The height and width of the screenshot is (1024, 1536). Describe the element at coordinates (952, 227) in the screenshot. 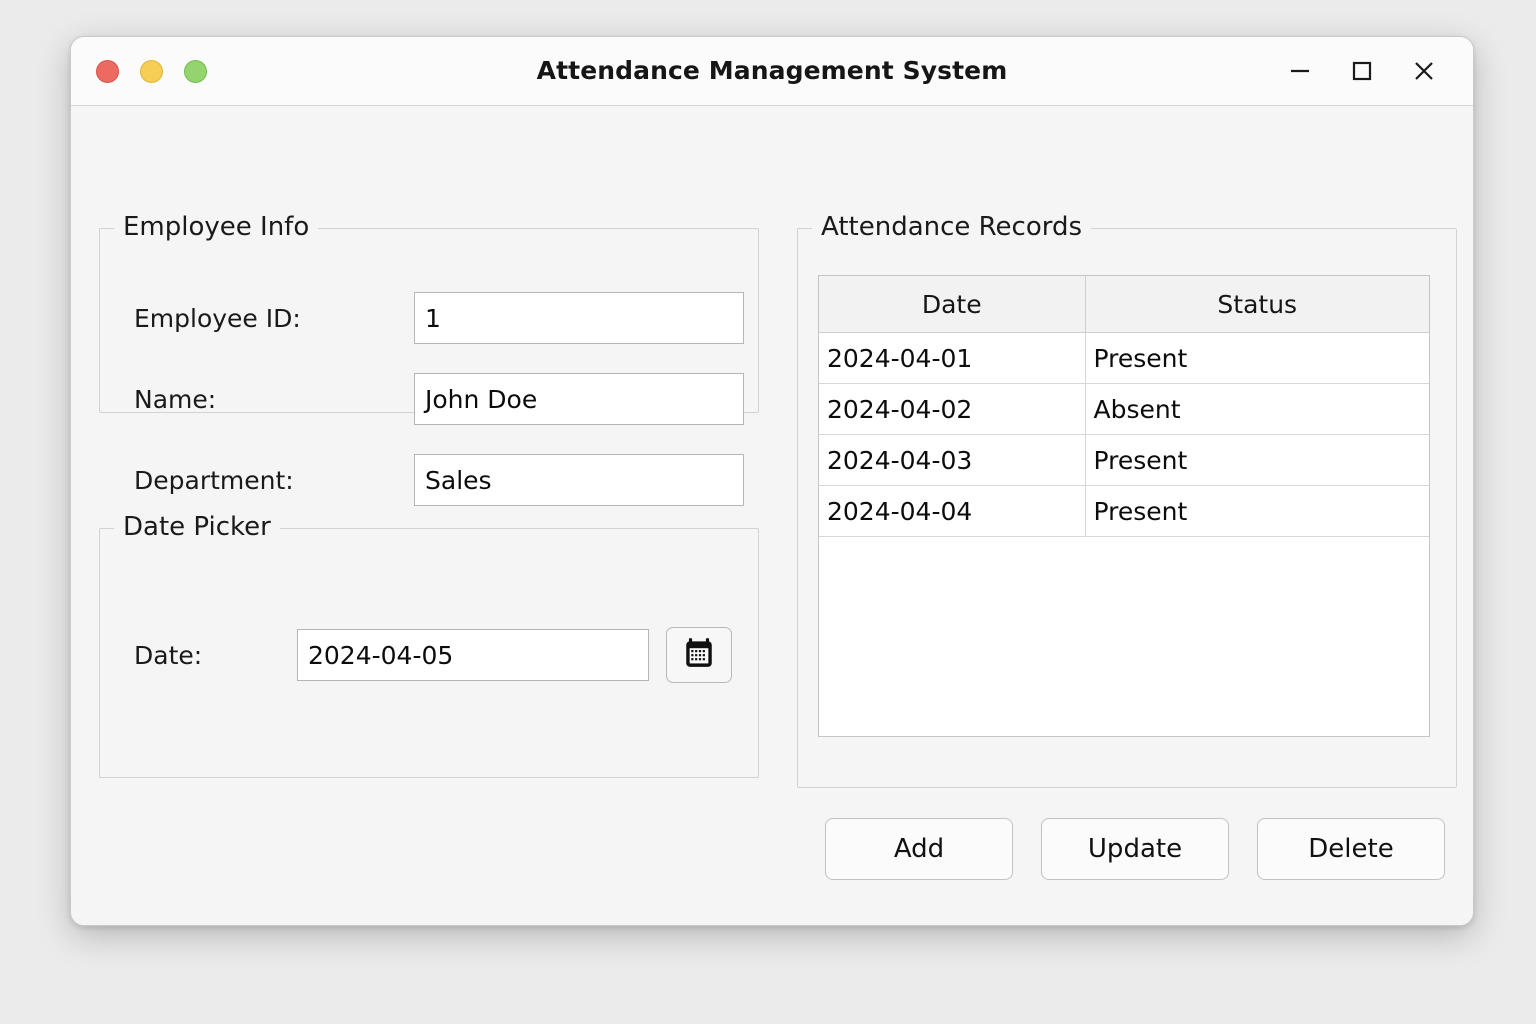

I see `group-attendance-records-legend: Attendance Records` at that location.